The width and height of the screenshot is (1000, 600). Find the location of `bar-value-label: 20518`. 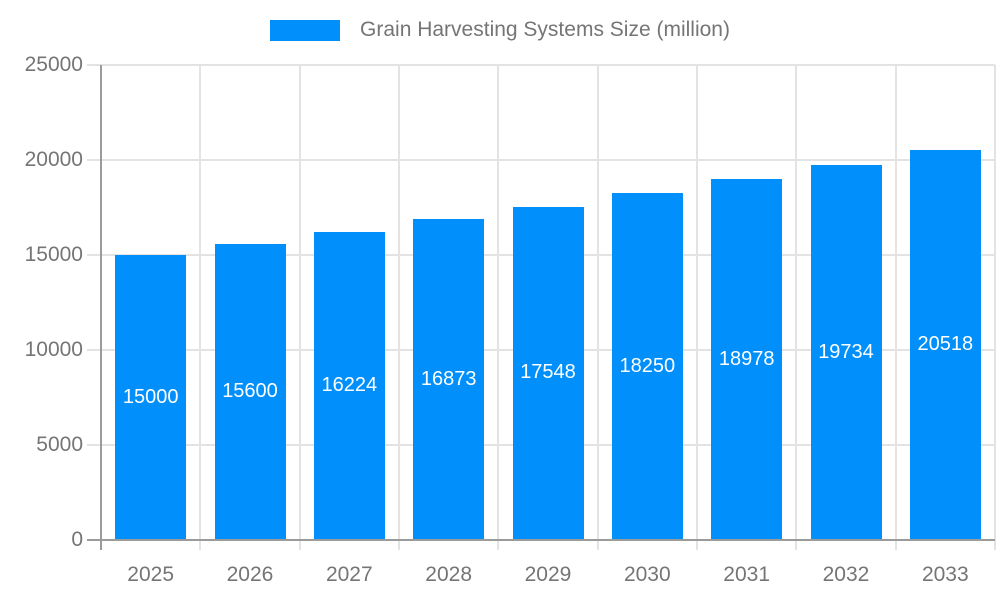

bar-value-label: 20518 is located at coordinates (945, 344).